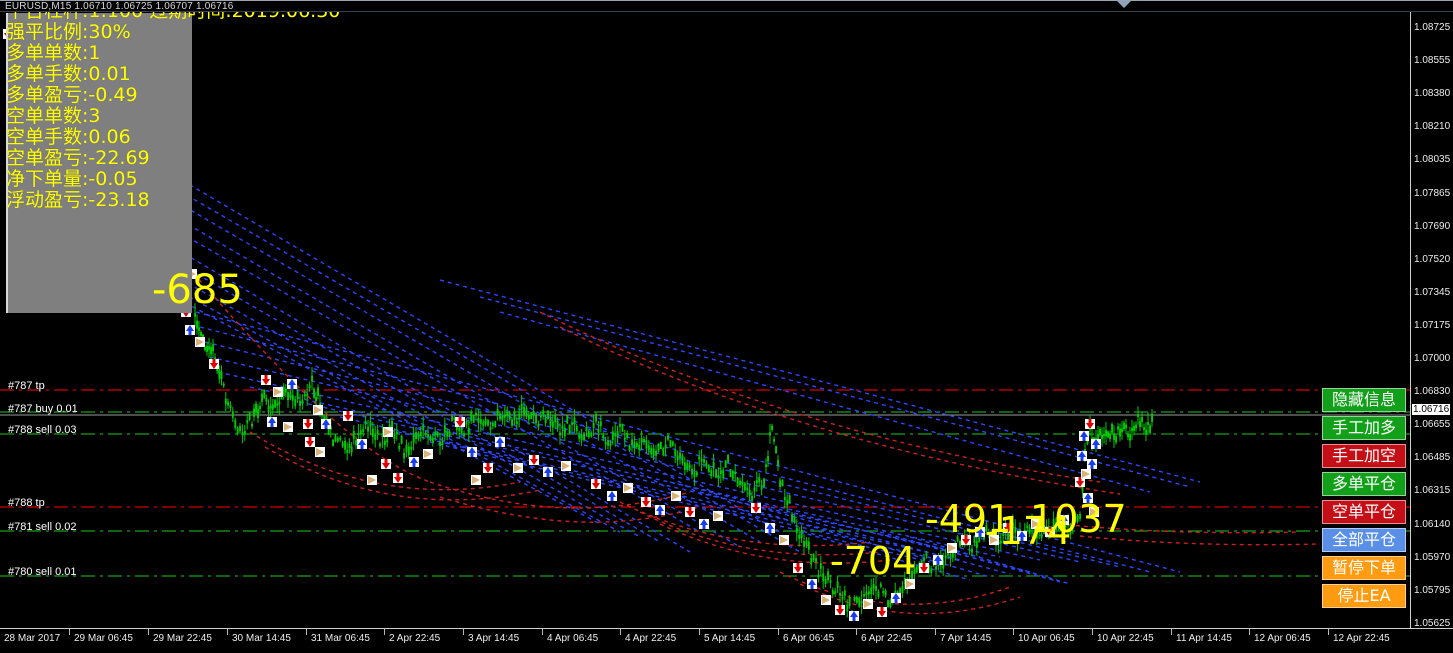  What do you see at coordinates (1361, 638) in the screenshot?
I see `time-tick: 12 Apr 22:45` at bounding box center [1361, 638].